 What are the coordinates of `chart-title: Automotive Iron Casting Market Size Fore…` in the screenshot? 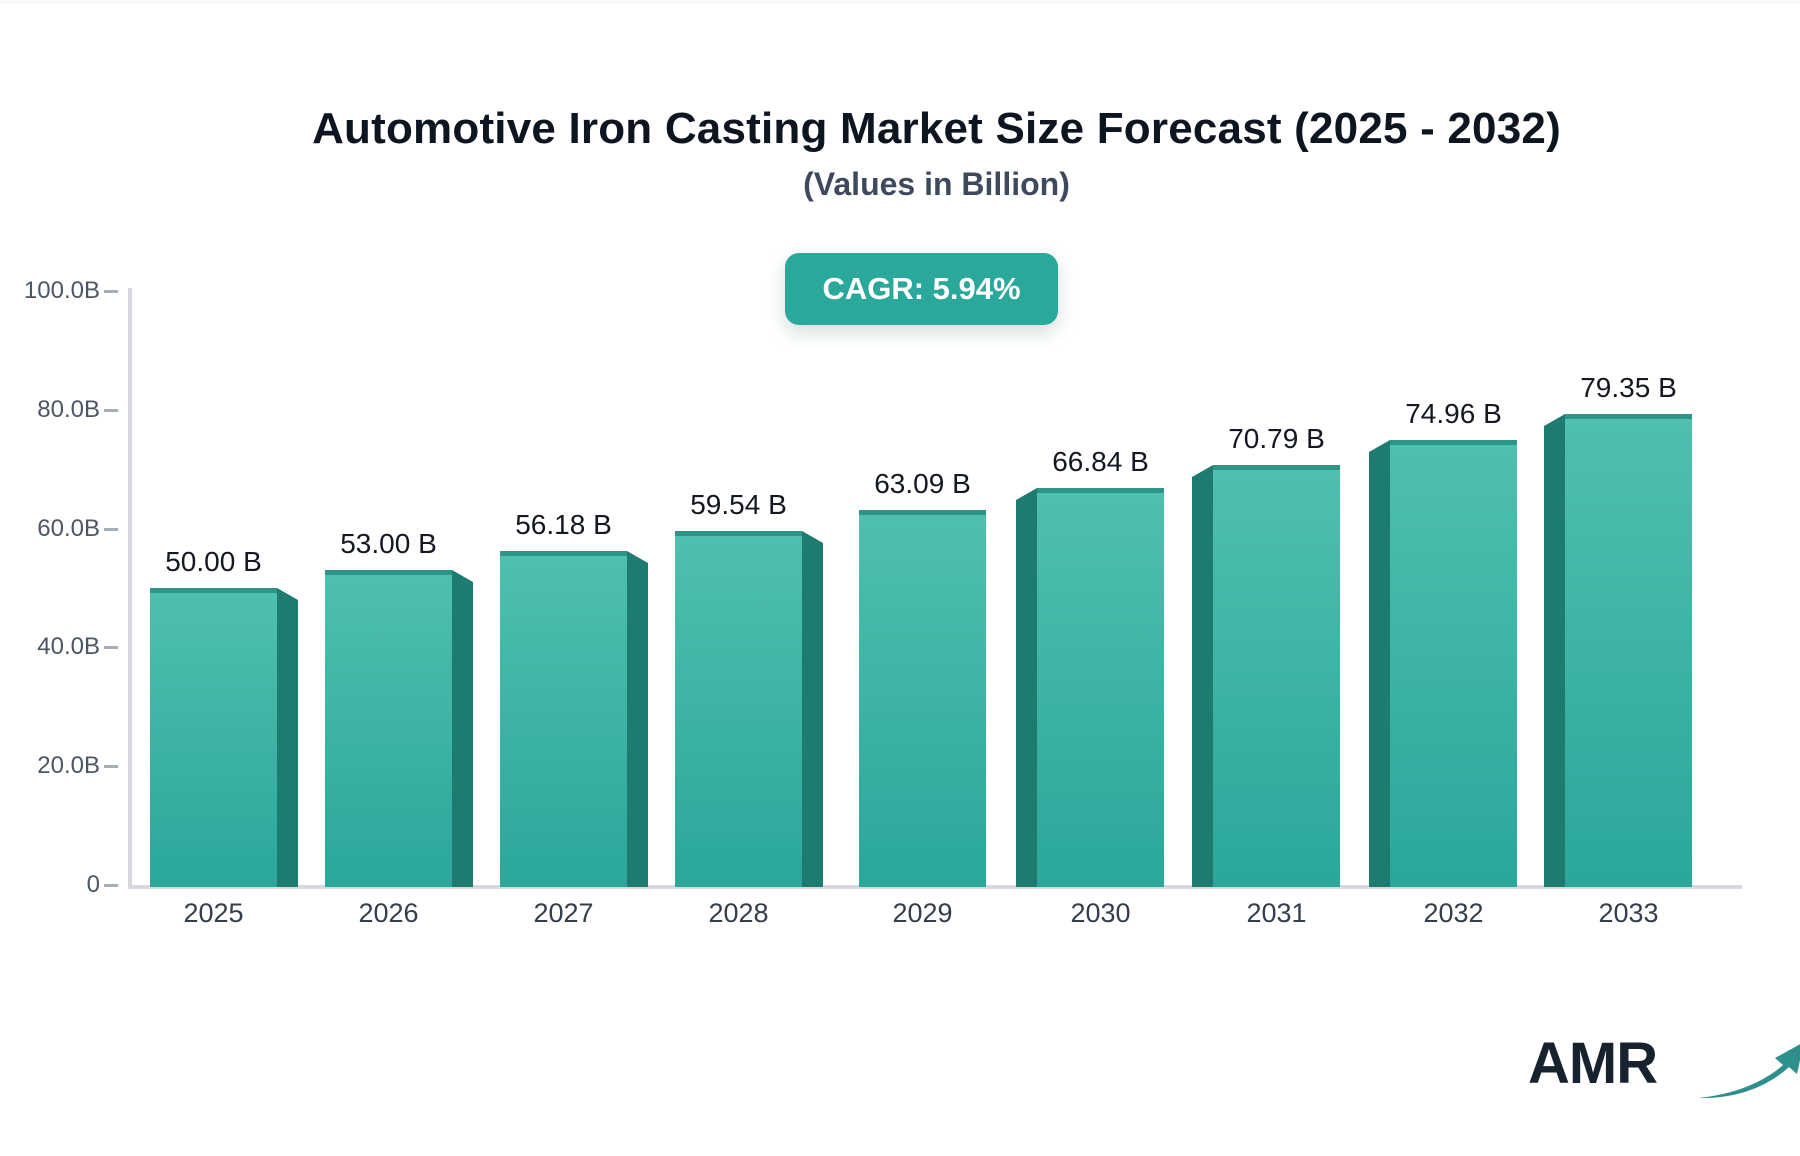 It's located at (936, 128).